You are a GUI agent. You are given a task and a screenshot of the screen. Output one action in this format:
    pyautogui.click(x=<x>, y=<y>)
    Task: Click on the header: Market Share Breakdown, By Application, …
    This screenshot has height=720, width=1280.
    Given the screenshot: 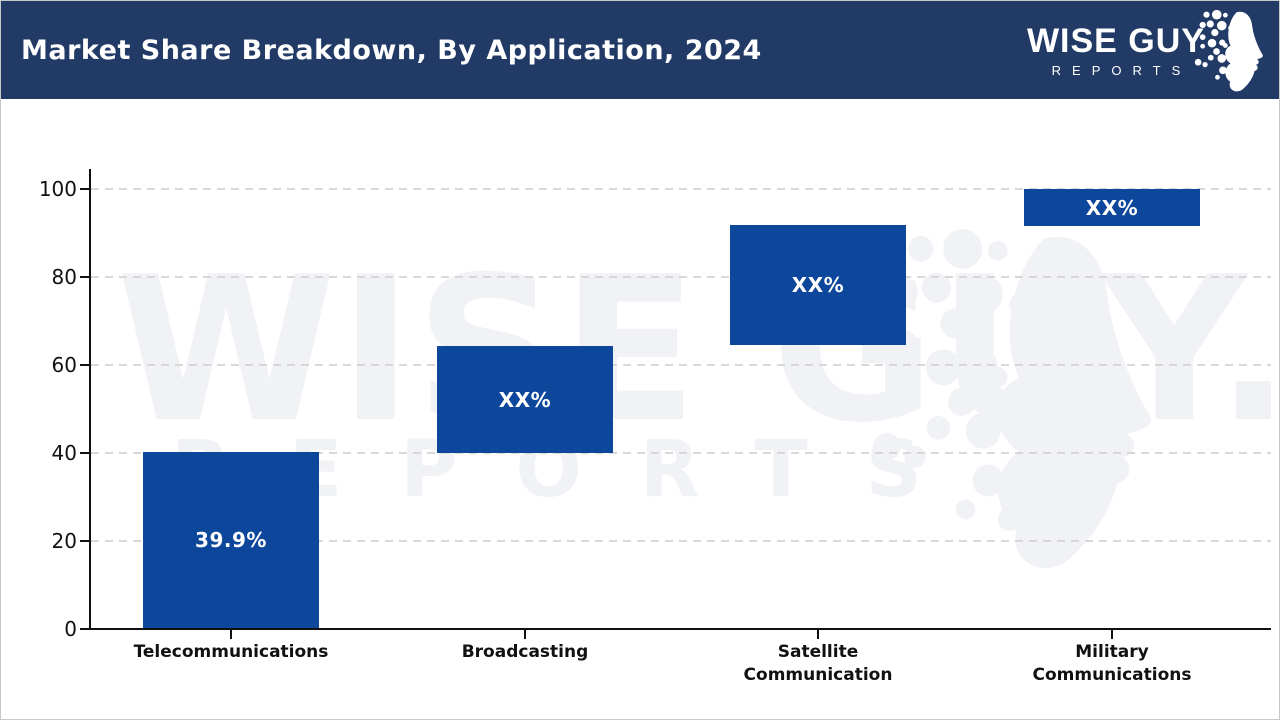 What is the action you would take?
    pyautogui.click(x=640, y=50)
    